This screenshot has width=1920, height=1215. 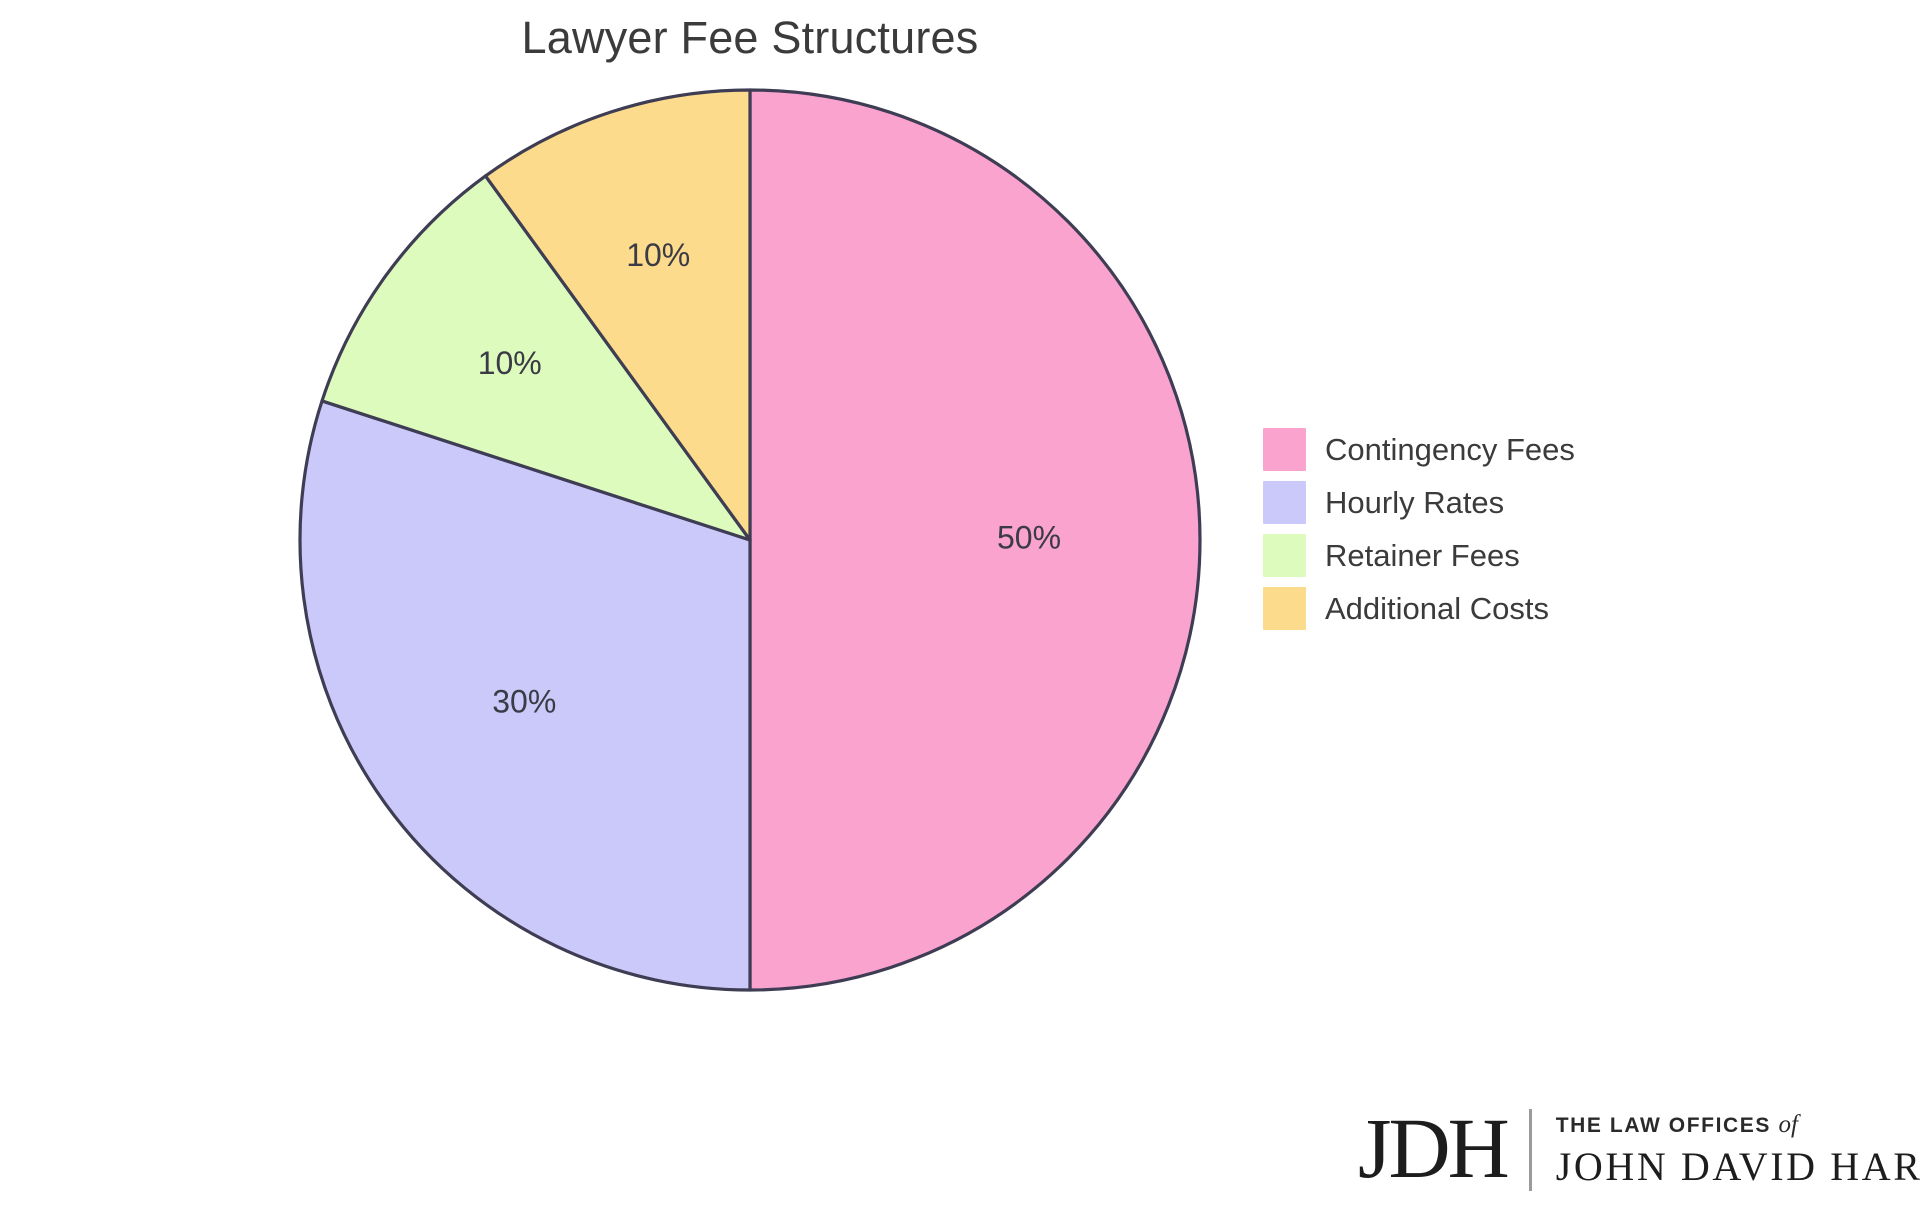 What do you see at coordinates (750, 37) in the screenshot?
I see `chart-title: Lawyer Fee Structures` at bounding box center [750, 37].